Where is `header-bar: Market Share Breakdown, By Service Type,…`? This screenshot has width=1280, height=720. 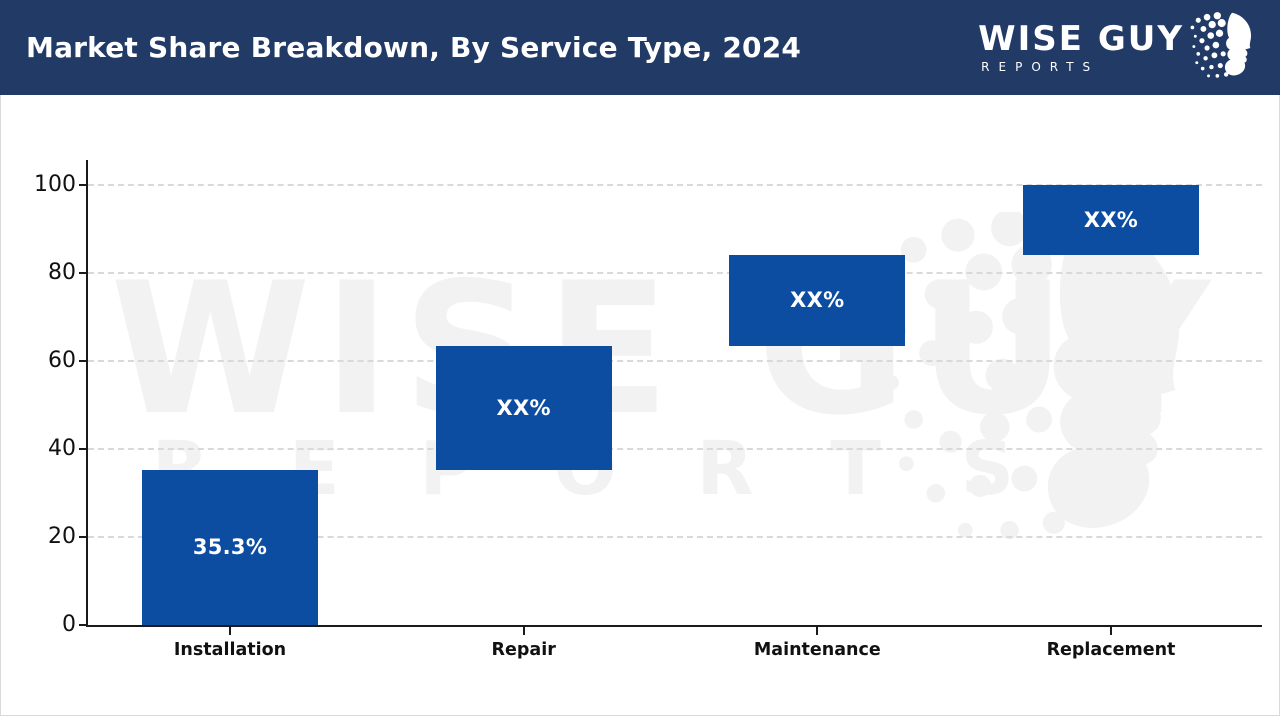
header-bar: Market Share Breakdown, By Service Type,… is located at coordinates (640, 47).